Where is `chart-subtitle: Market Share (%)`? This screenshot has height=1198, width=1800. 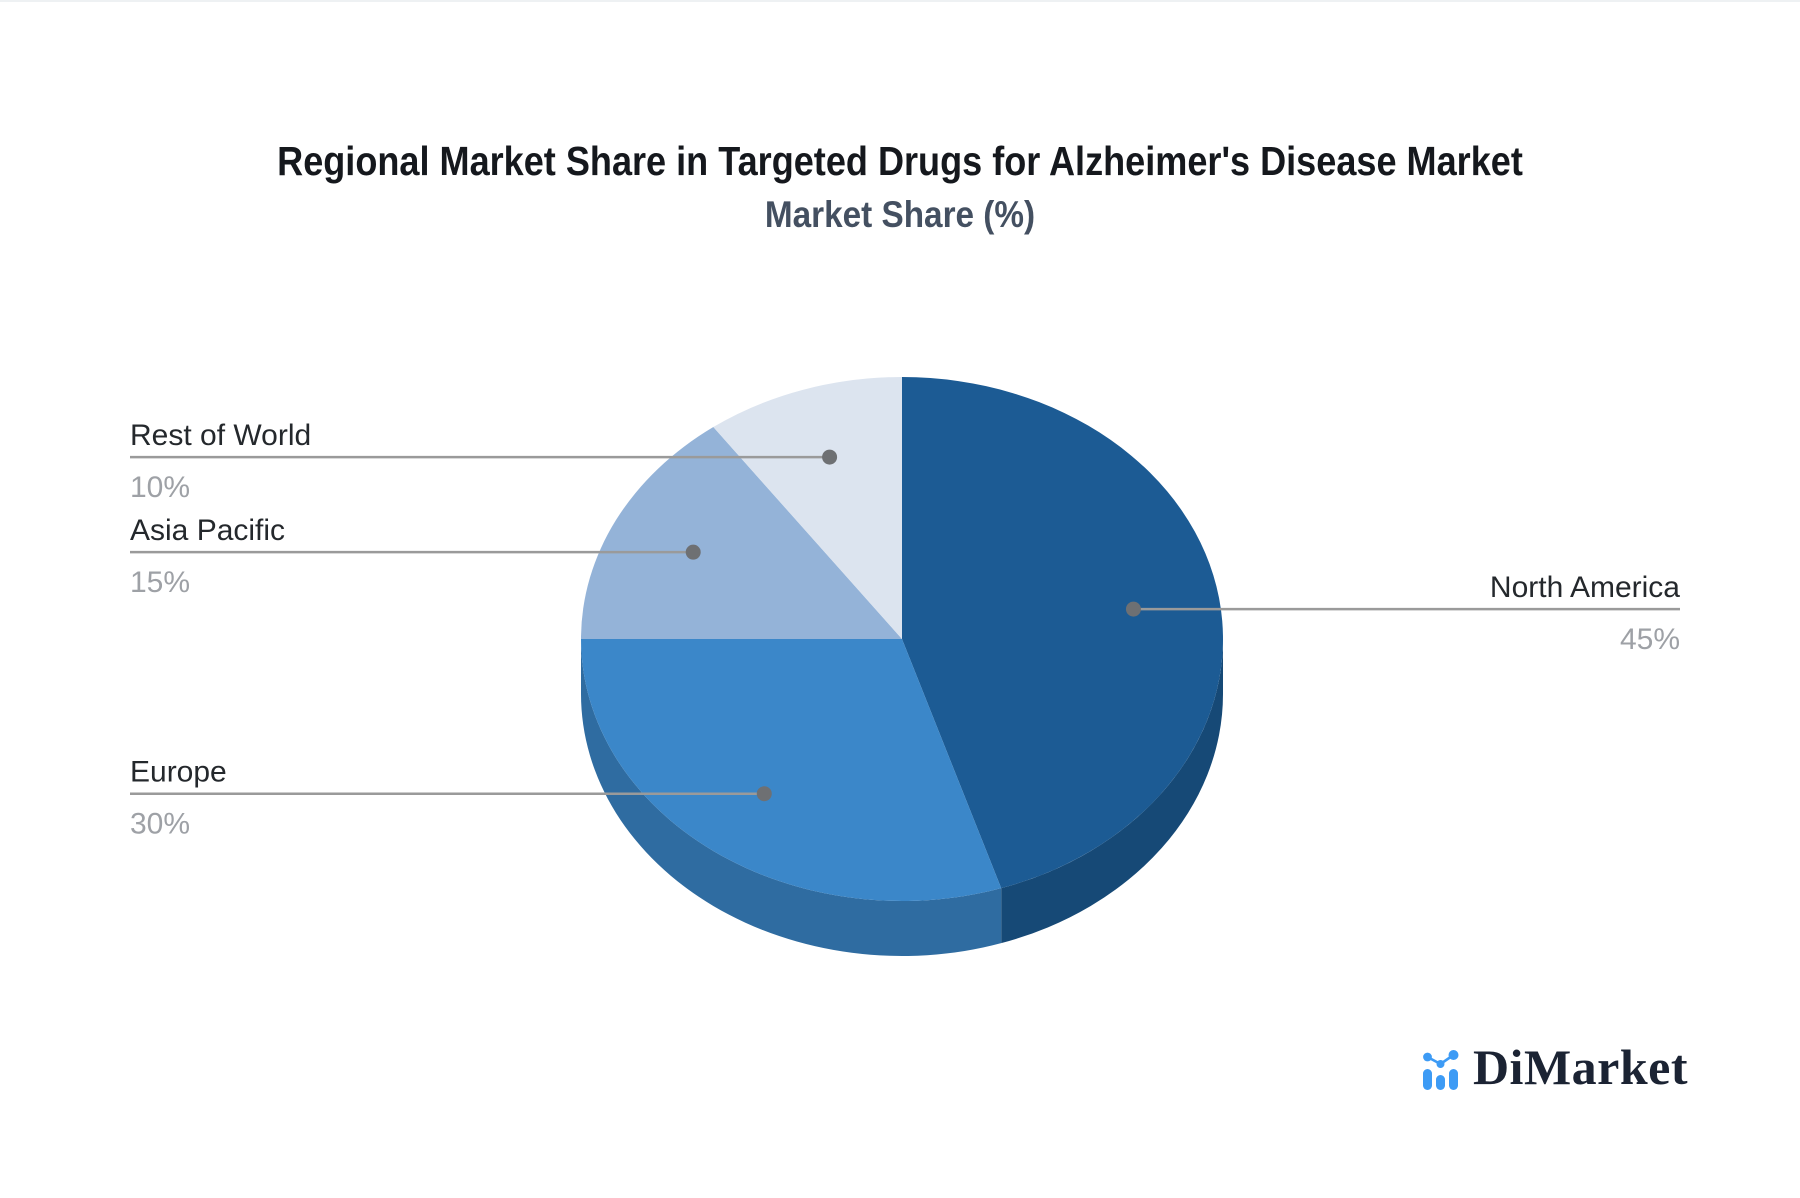 chart-subtitle: Market Share (%) is located at coordinates (900, 214).